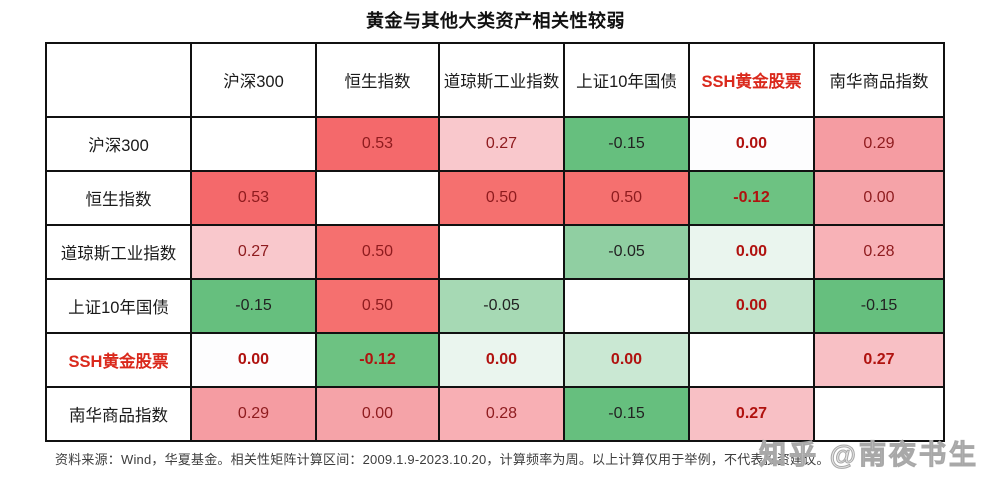  I want to click on table-row: SSH黄金股票 0.00 -0.12 0.00 0.00 0.27, so click(495, 360).